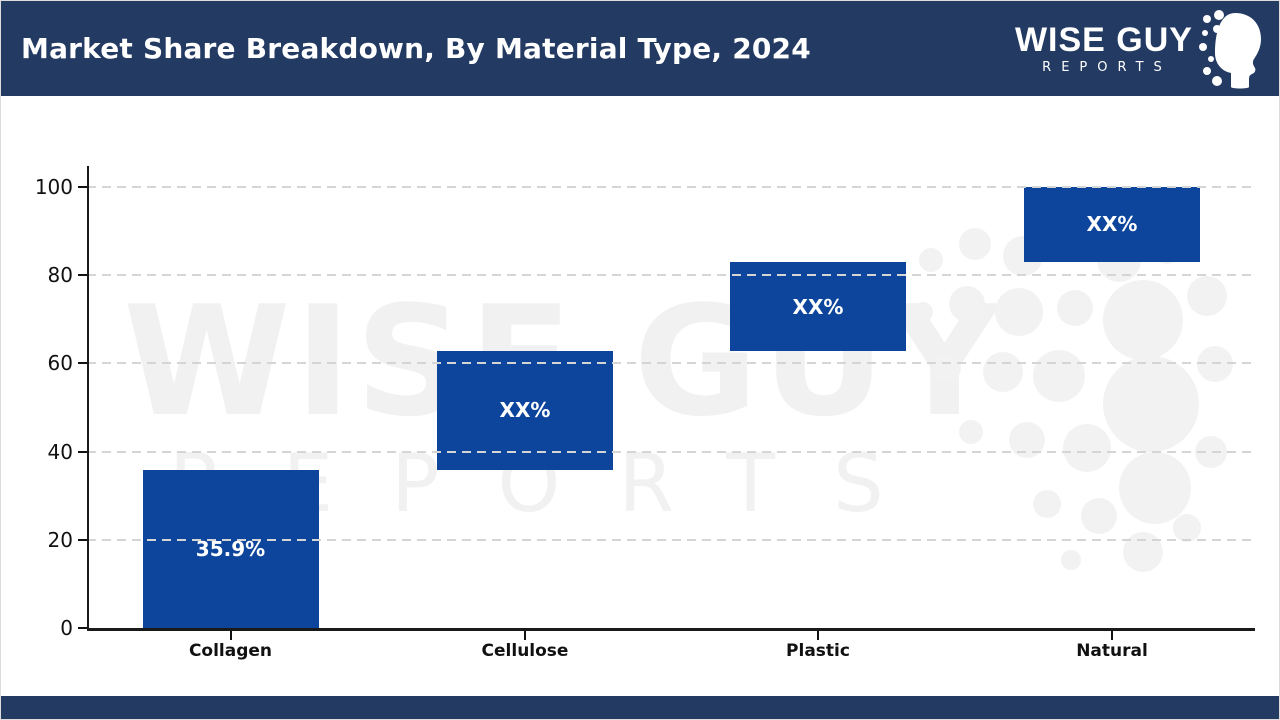 This screenshot has height=720, width=1280. Describe the element at coordinates (1230, 49) in the screenshot. I see `brand-face-icon` at that location.